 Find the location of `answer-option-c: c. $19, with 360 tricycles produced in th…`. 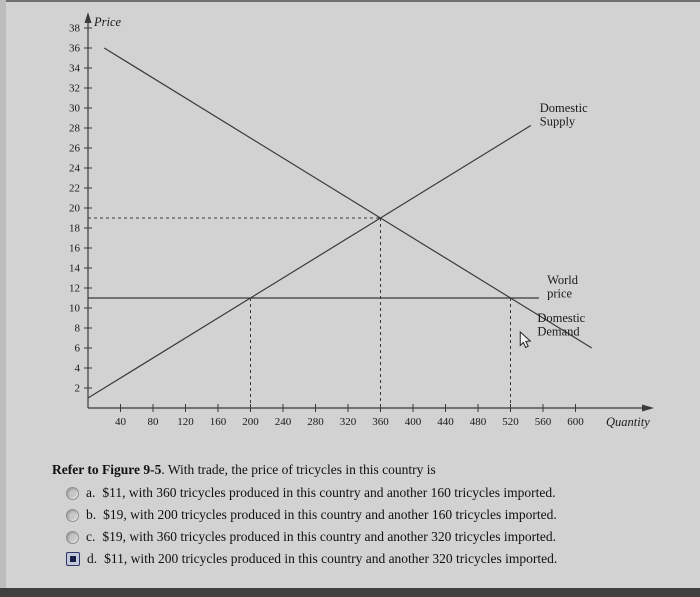

answer-option-c: c. $19, with 360 tricycles produced in th… is located at coordinates (365, 537).